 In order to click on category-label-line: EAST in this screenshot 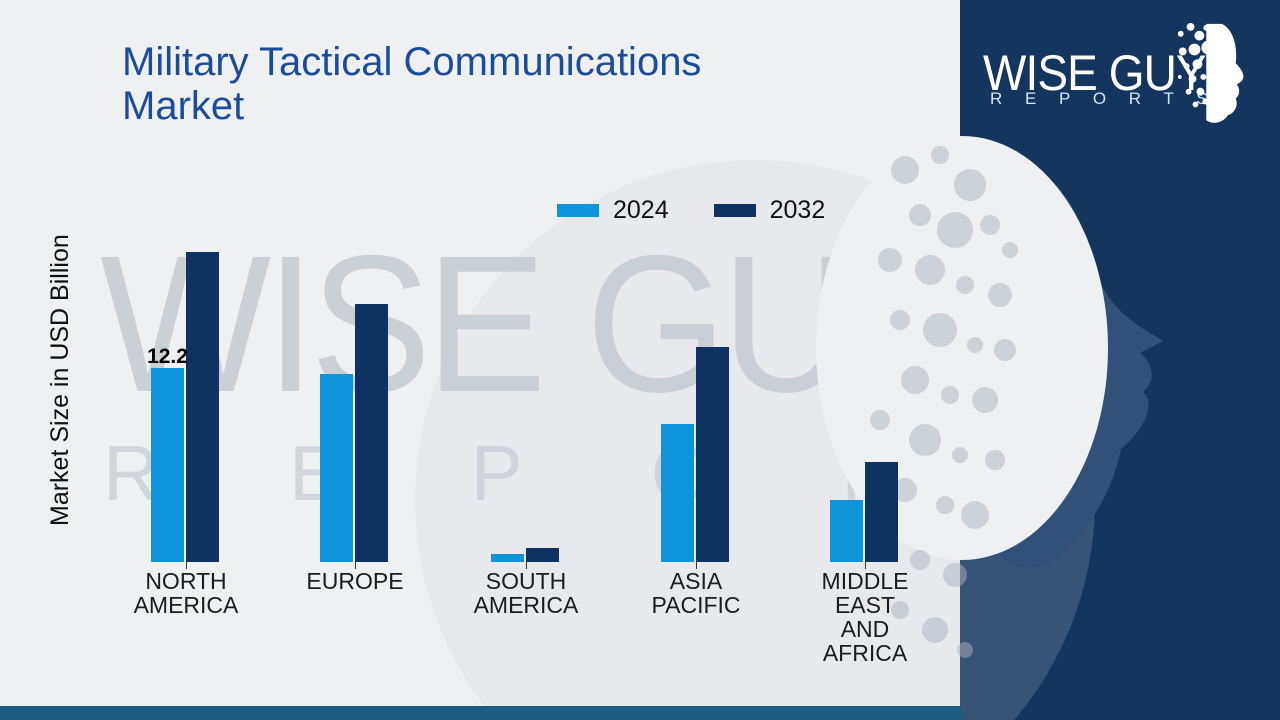, I will do `click(865, 605)`.